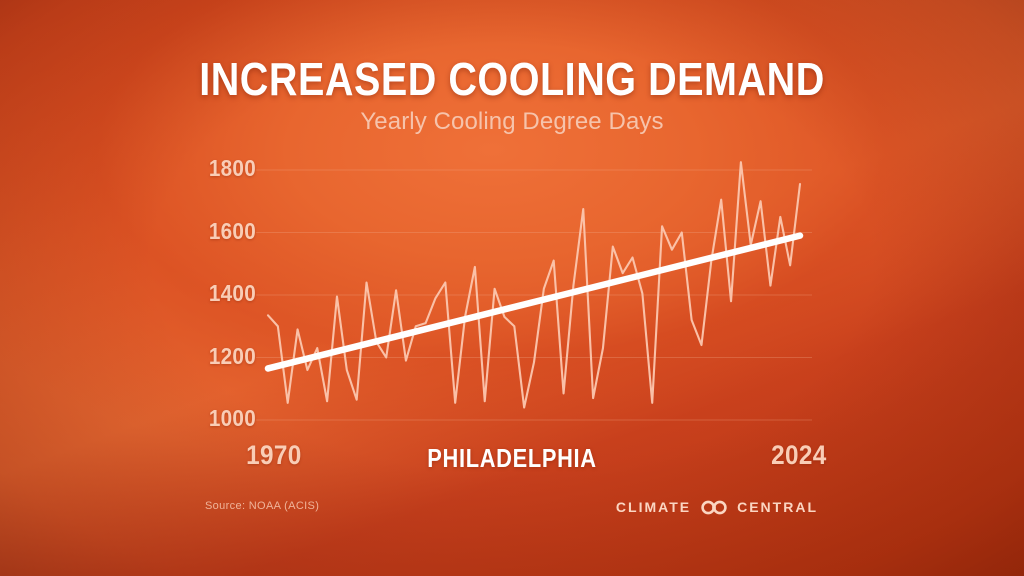 The width and height of the screenshot is (1024, 576). I want to click on climate-central-logo: CLIMATE CENTRAL, so click(717, 507).